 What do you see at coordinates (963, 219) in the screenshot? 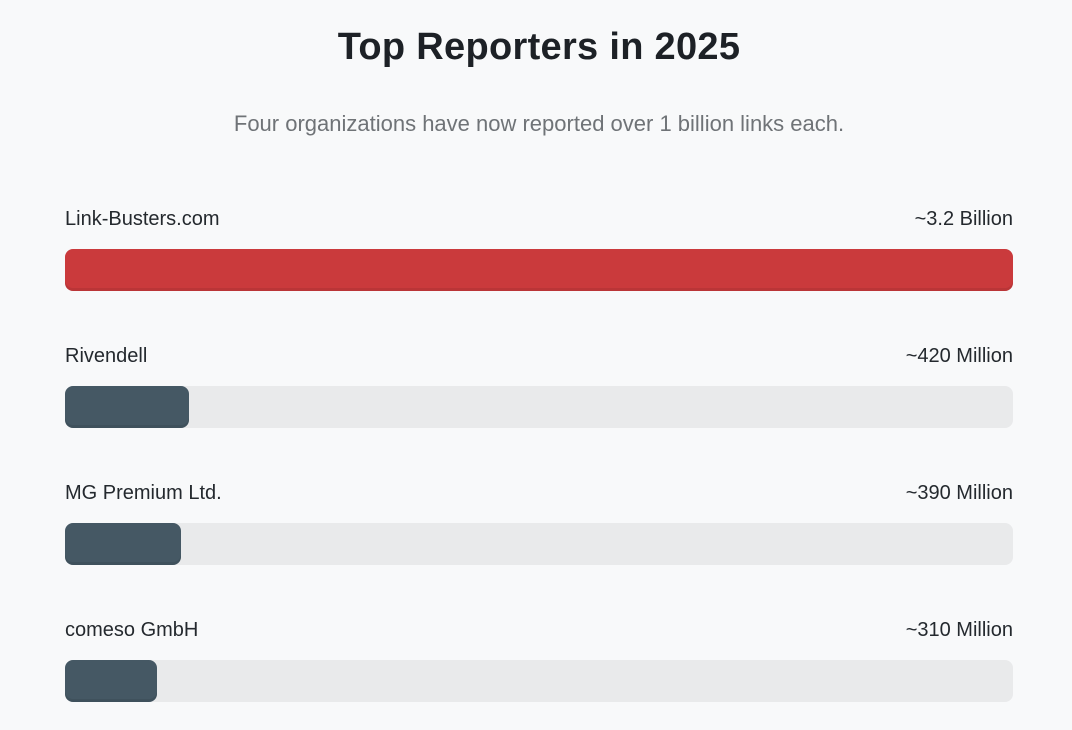
I see `bar-value: ~3.2 Billion` at bounding box center [963, 219].